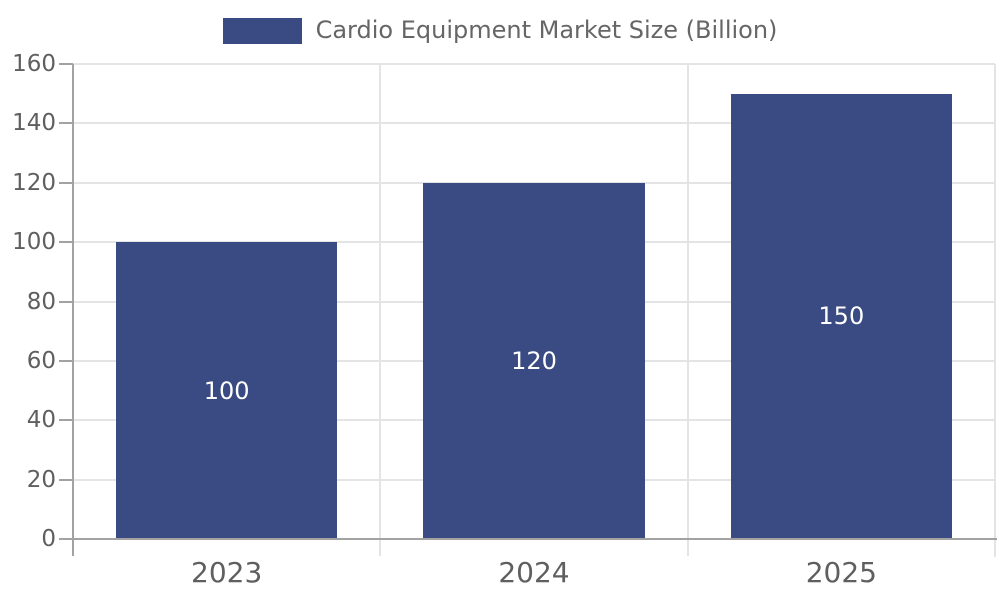 The image size is (1000, 600). I want to click on bar-value-label: 150, so click(841, 316).